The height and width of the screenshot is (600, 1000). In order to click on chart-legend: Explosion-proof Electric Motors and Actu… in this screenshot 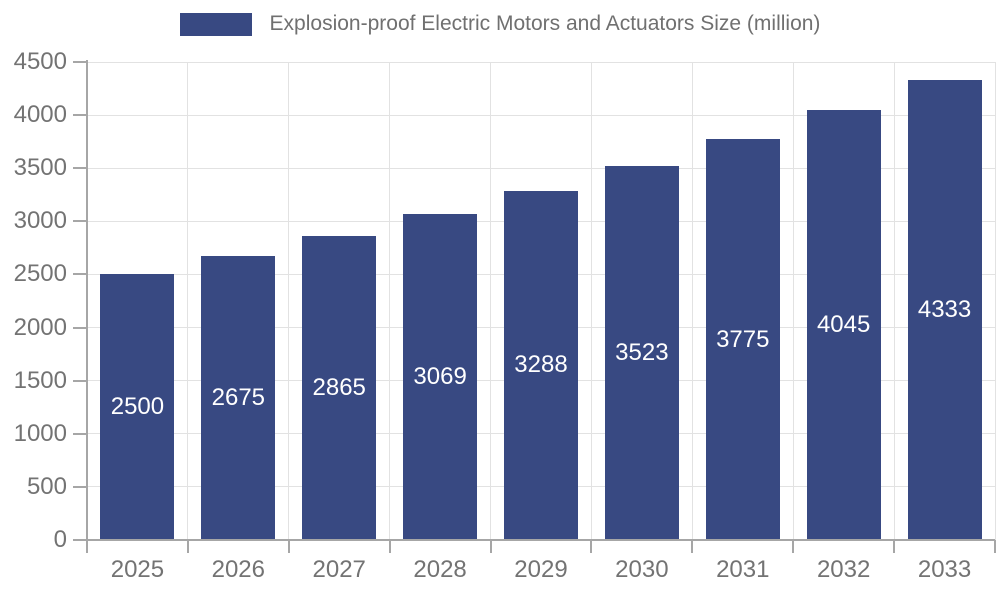, I will do `click(500, 24)`.